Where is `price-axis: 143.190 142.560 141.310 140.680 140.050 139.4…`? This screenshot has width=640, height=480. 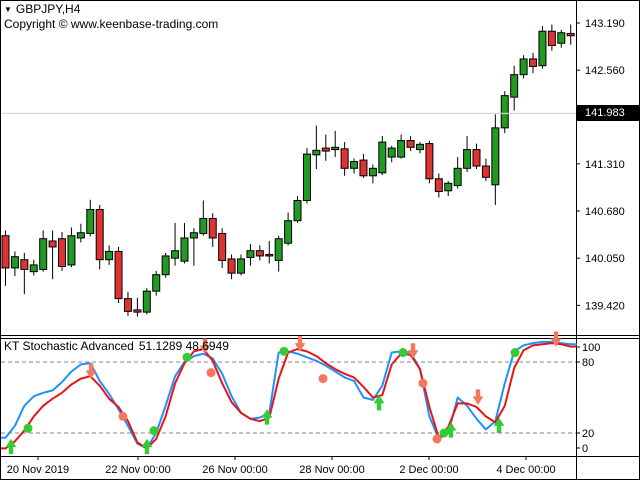
price-axis: 143.190 142.560 141.310 140.680 140.050 139.4… is located at coordinates (600, 165).